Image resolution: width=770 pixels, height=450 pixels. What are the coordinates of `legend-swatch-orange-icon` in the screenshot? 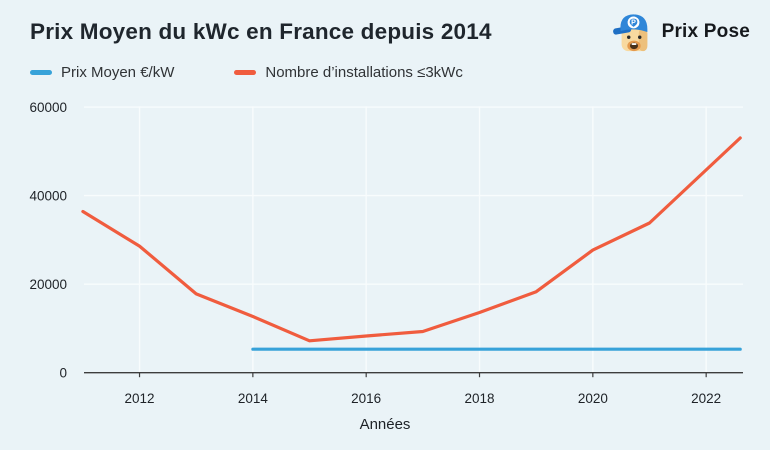 It's located at (245, 72).